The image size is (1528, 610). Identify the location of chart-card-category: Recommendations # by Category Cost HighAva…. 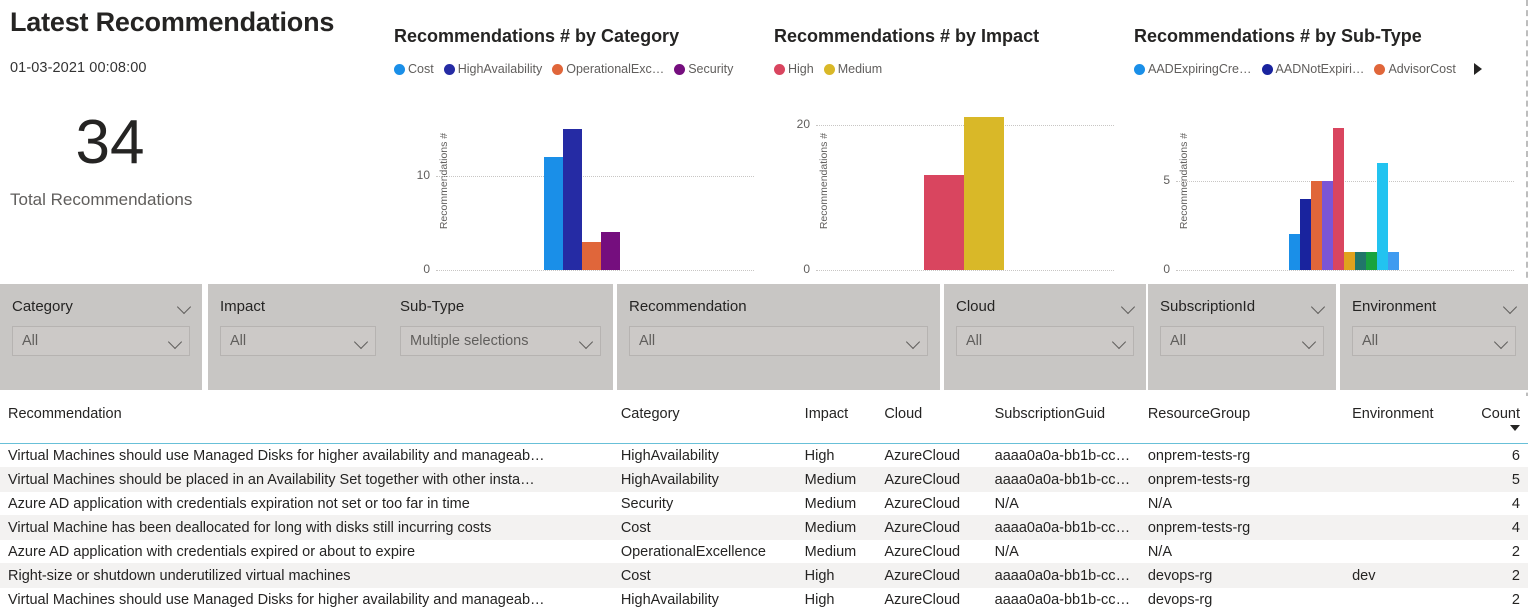
(576, 139).